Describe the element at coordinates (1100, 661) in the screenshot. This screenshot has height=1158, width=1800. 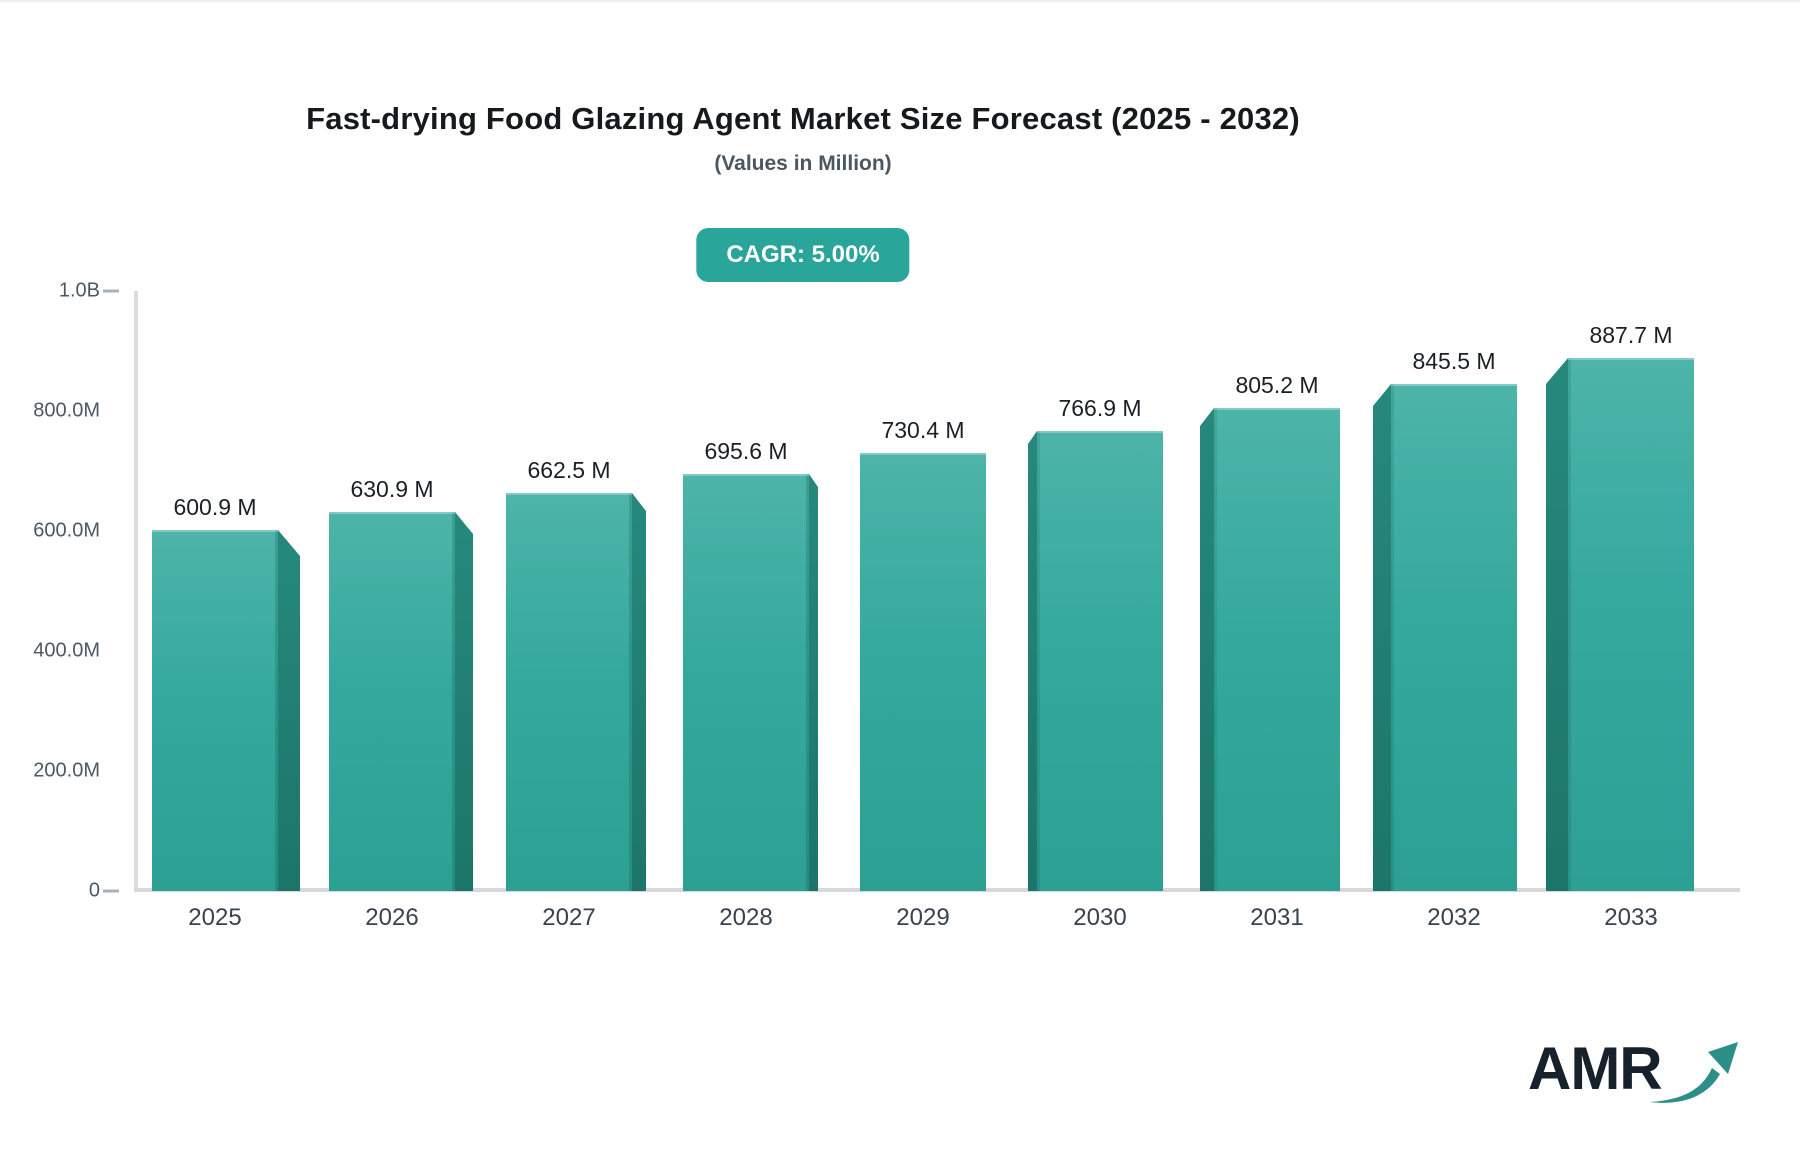
I see `bar-2030` at that location.